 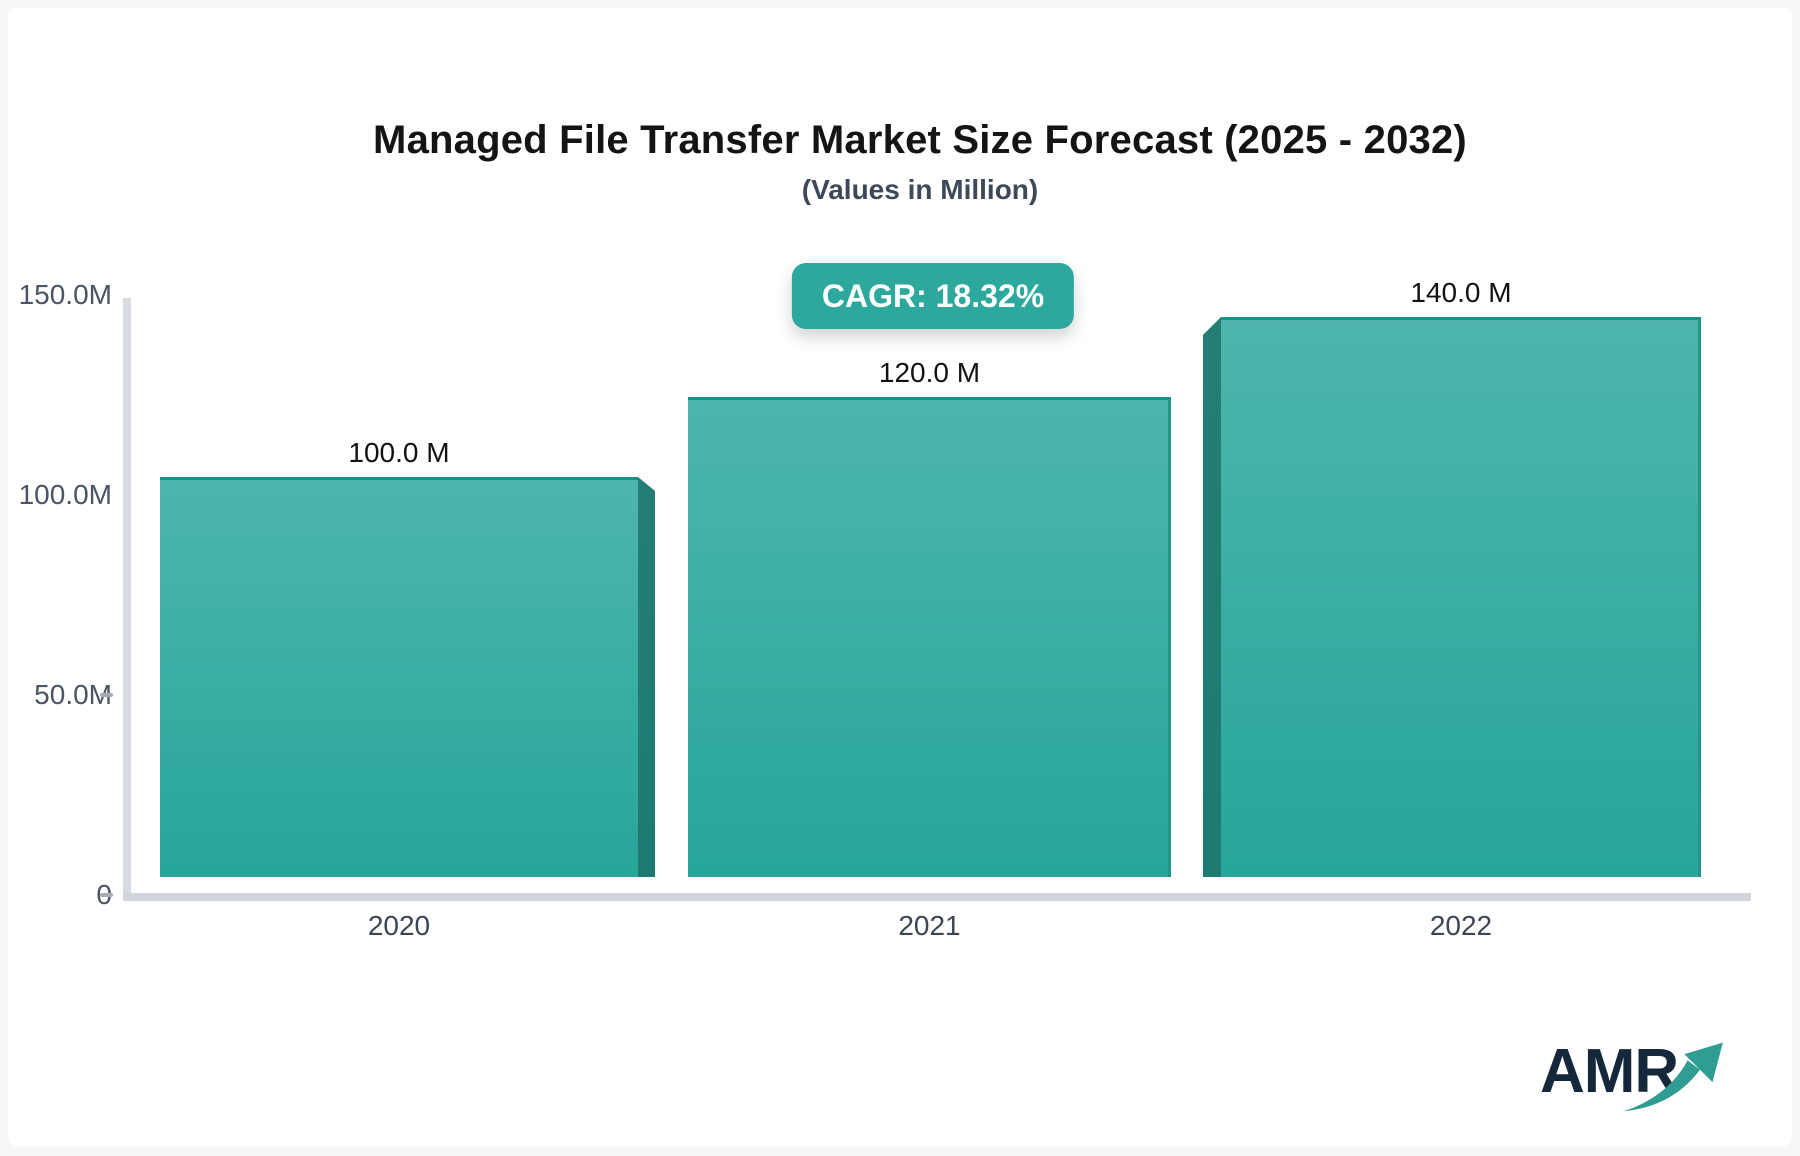 What do you see at coordinates (937, 897) in the screenshot?
I see `x-axis-line` at bounding box center [937, 897].